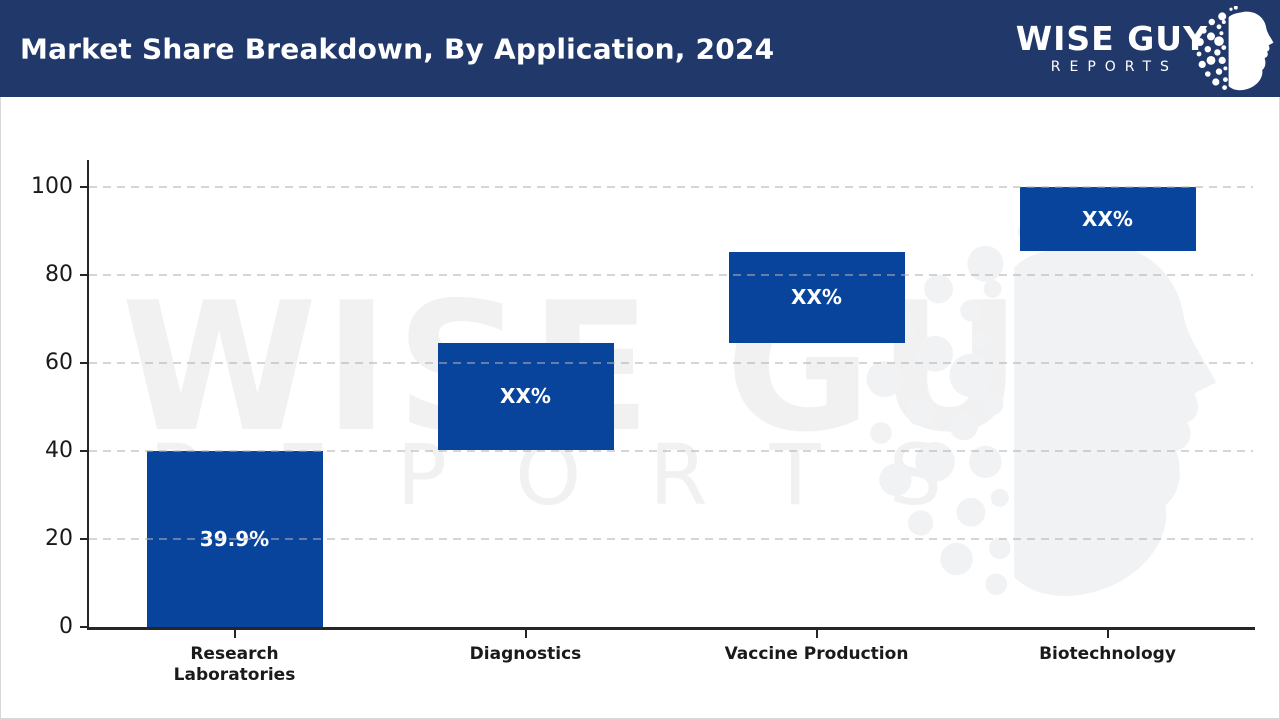  Describe the element at coordinates (59, 274) in the screenshot. I see `y-tick-label: 80` at that location.